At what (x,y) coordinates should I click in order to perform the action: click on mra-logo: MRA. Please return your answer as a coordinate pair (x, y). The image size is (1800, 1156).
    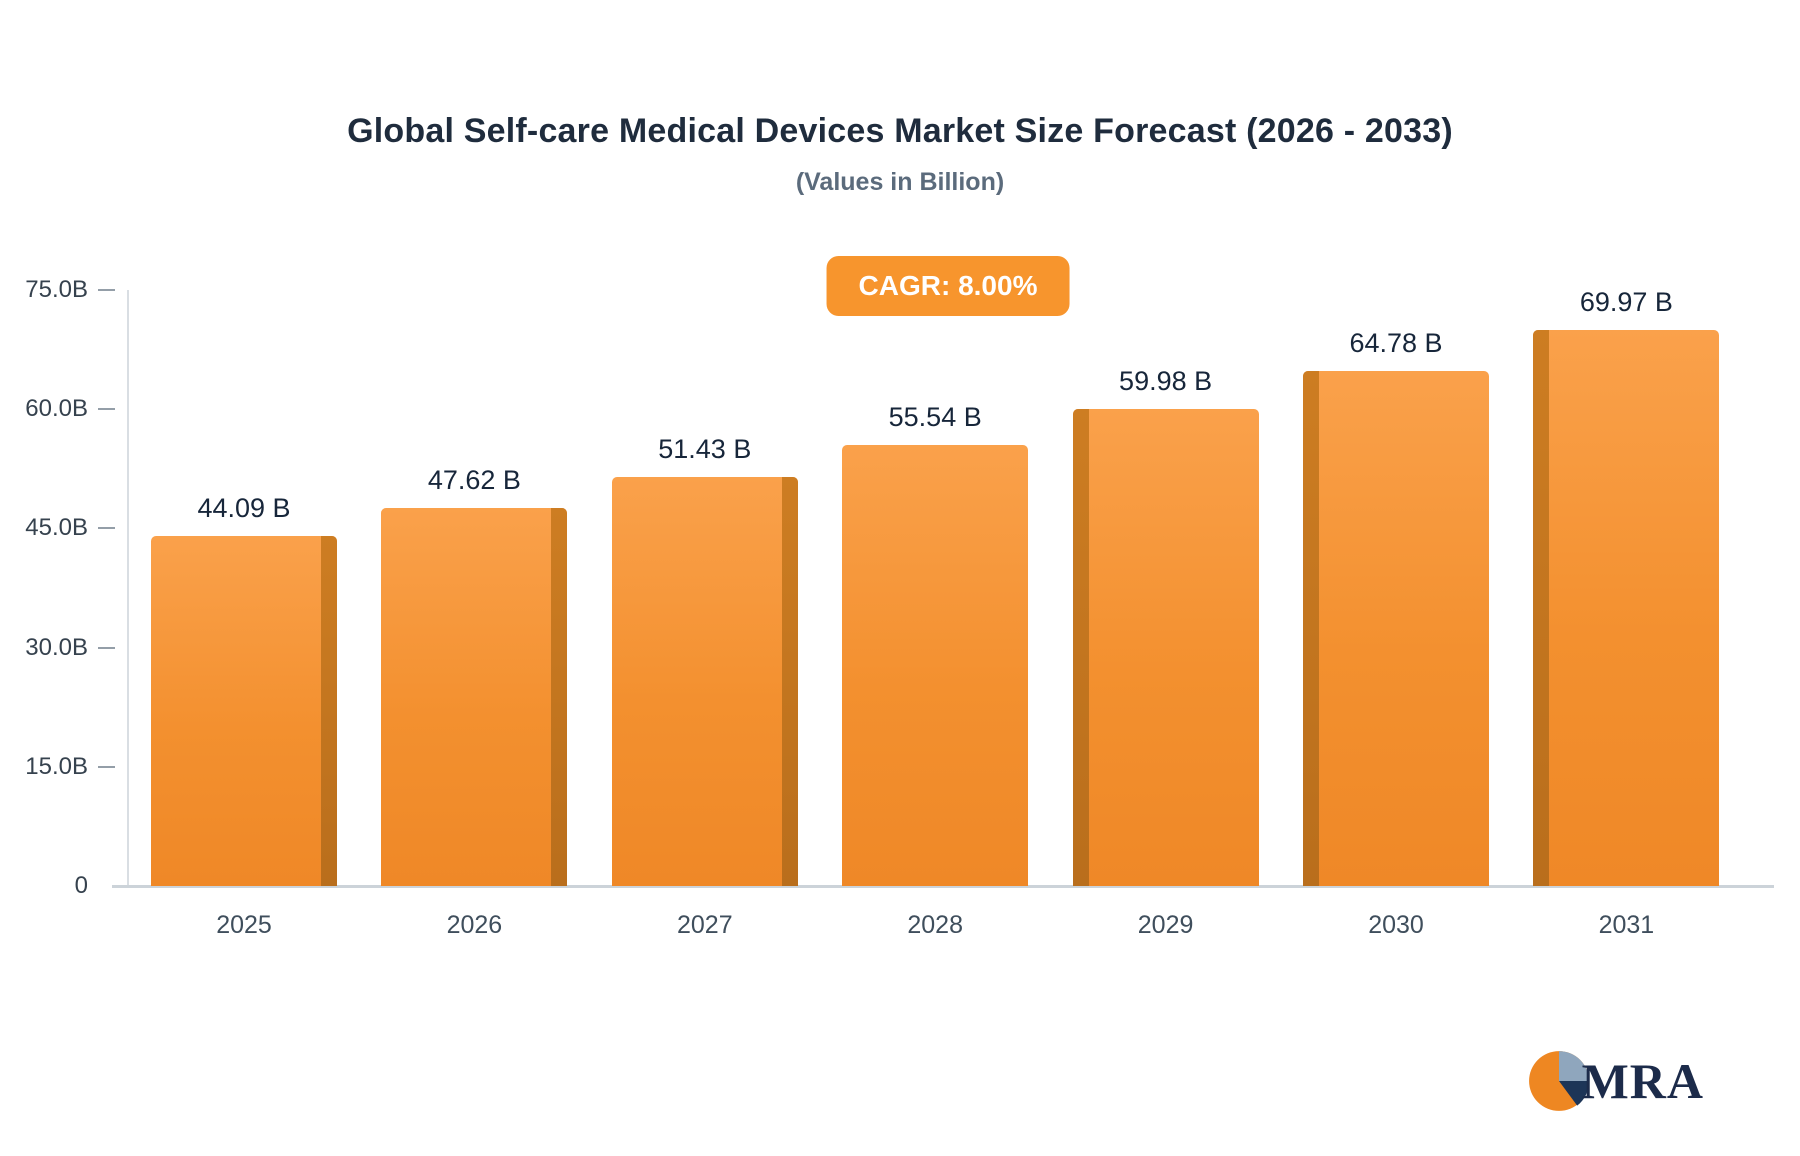
    Looking at the image, I should click on (1616, 1081).